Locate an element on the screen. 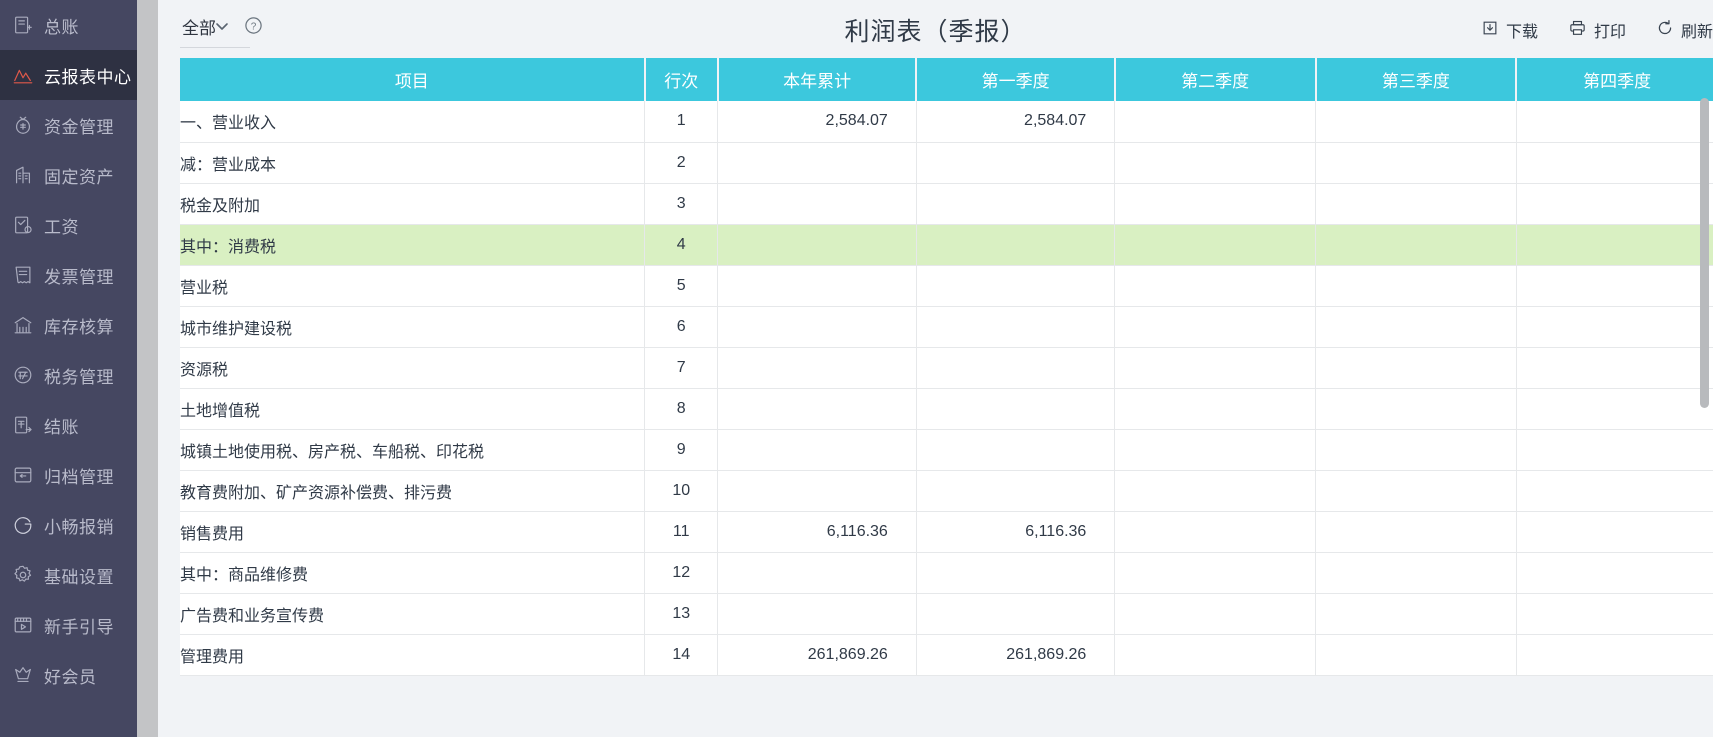 The height and width of the screenshot is (737, 1713). table-row: 销售费用 11 6,116.36 6,116.36 is located at coordinates (946, 532).